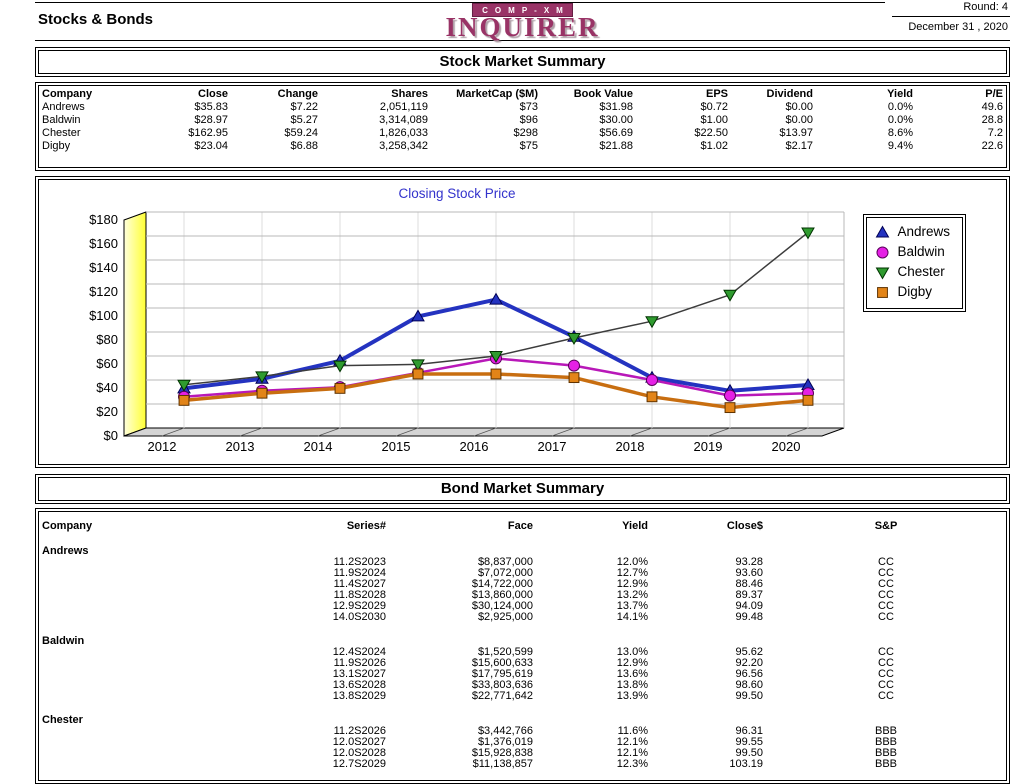  Describe the element at coordinates (749, 685) in the screenshot. I see `bond-cell: 98.60` at that location.